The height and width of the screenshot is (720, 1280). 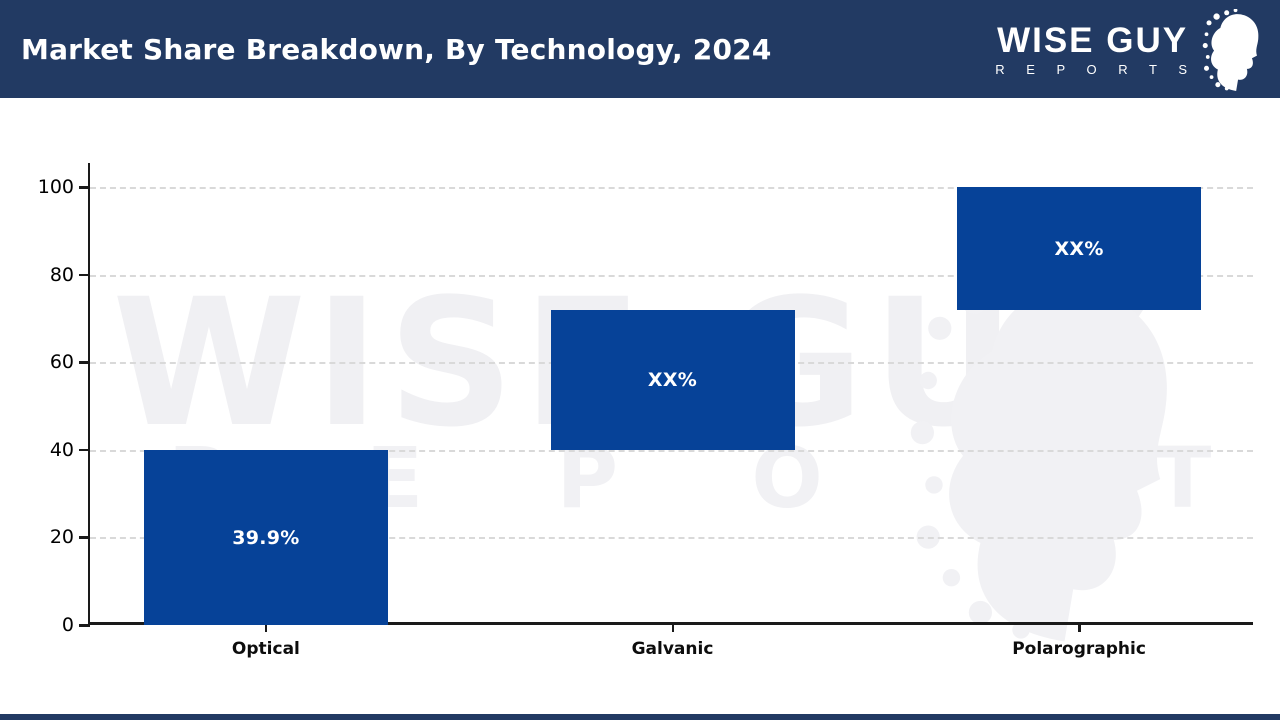 I want to click on y-tick-label-0: 0, so click(x=67, y=625).